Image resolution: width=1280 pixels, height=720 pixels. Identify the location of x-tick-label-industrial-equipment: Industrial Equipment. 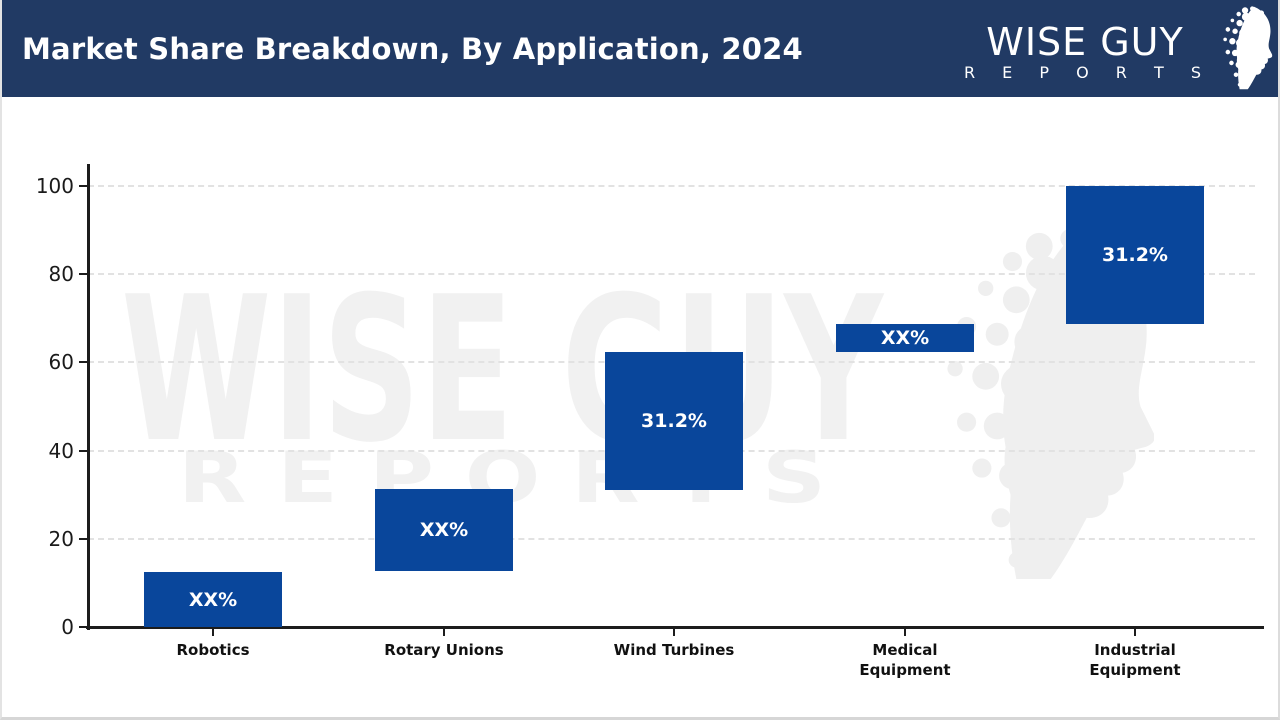
(1135, 660).